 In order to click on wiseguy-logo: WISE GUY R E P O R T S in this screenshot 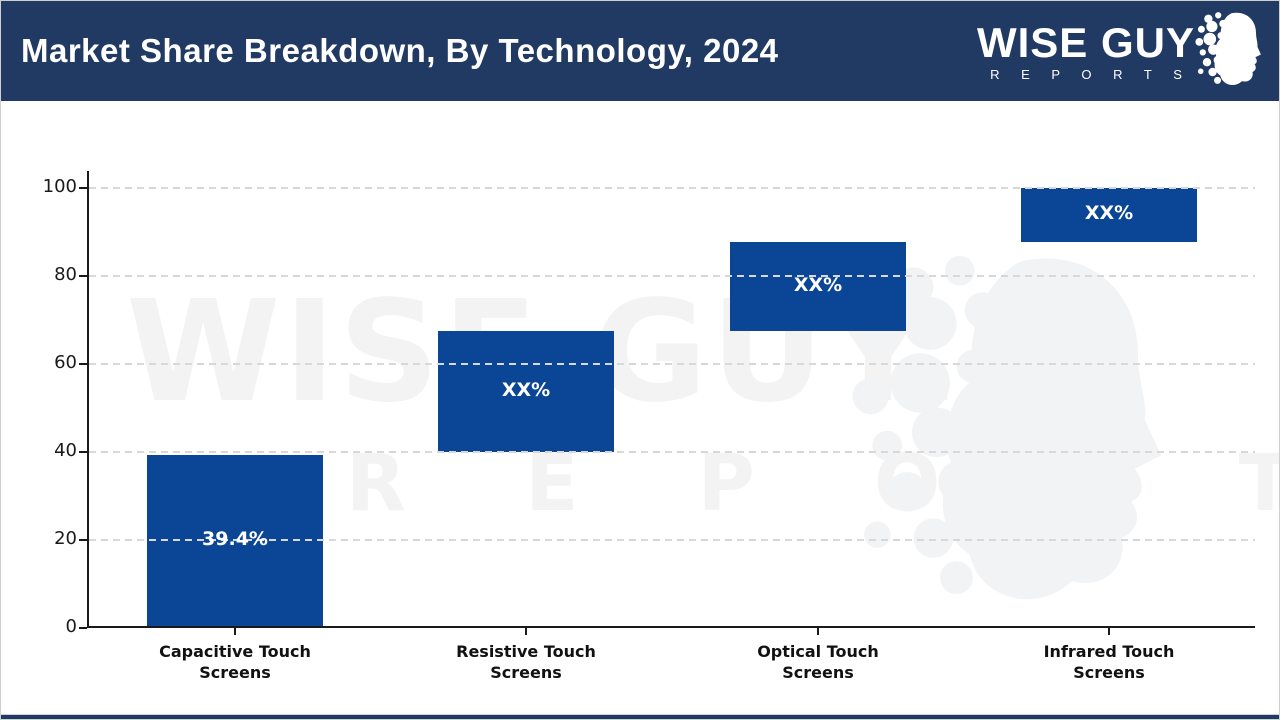, I will do `click(1122, 51)`.